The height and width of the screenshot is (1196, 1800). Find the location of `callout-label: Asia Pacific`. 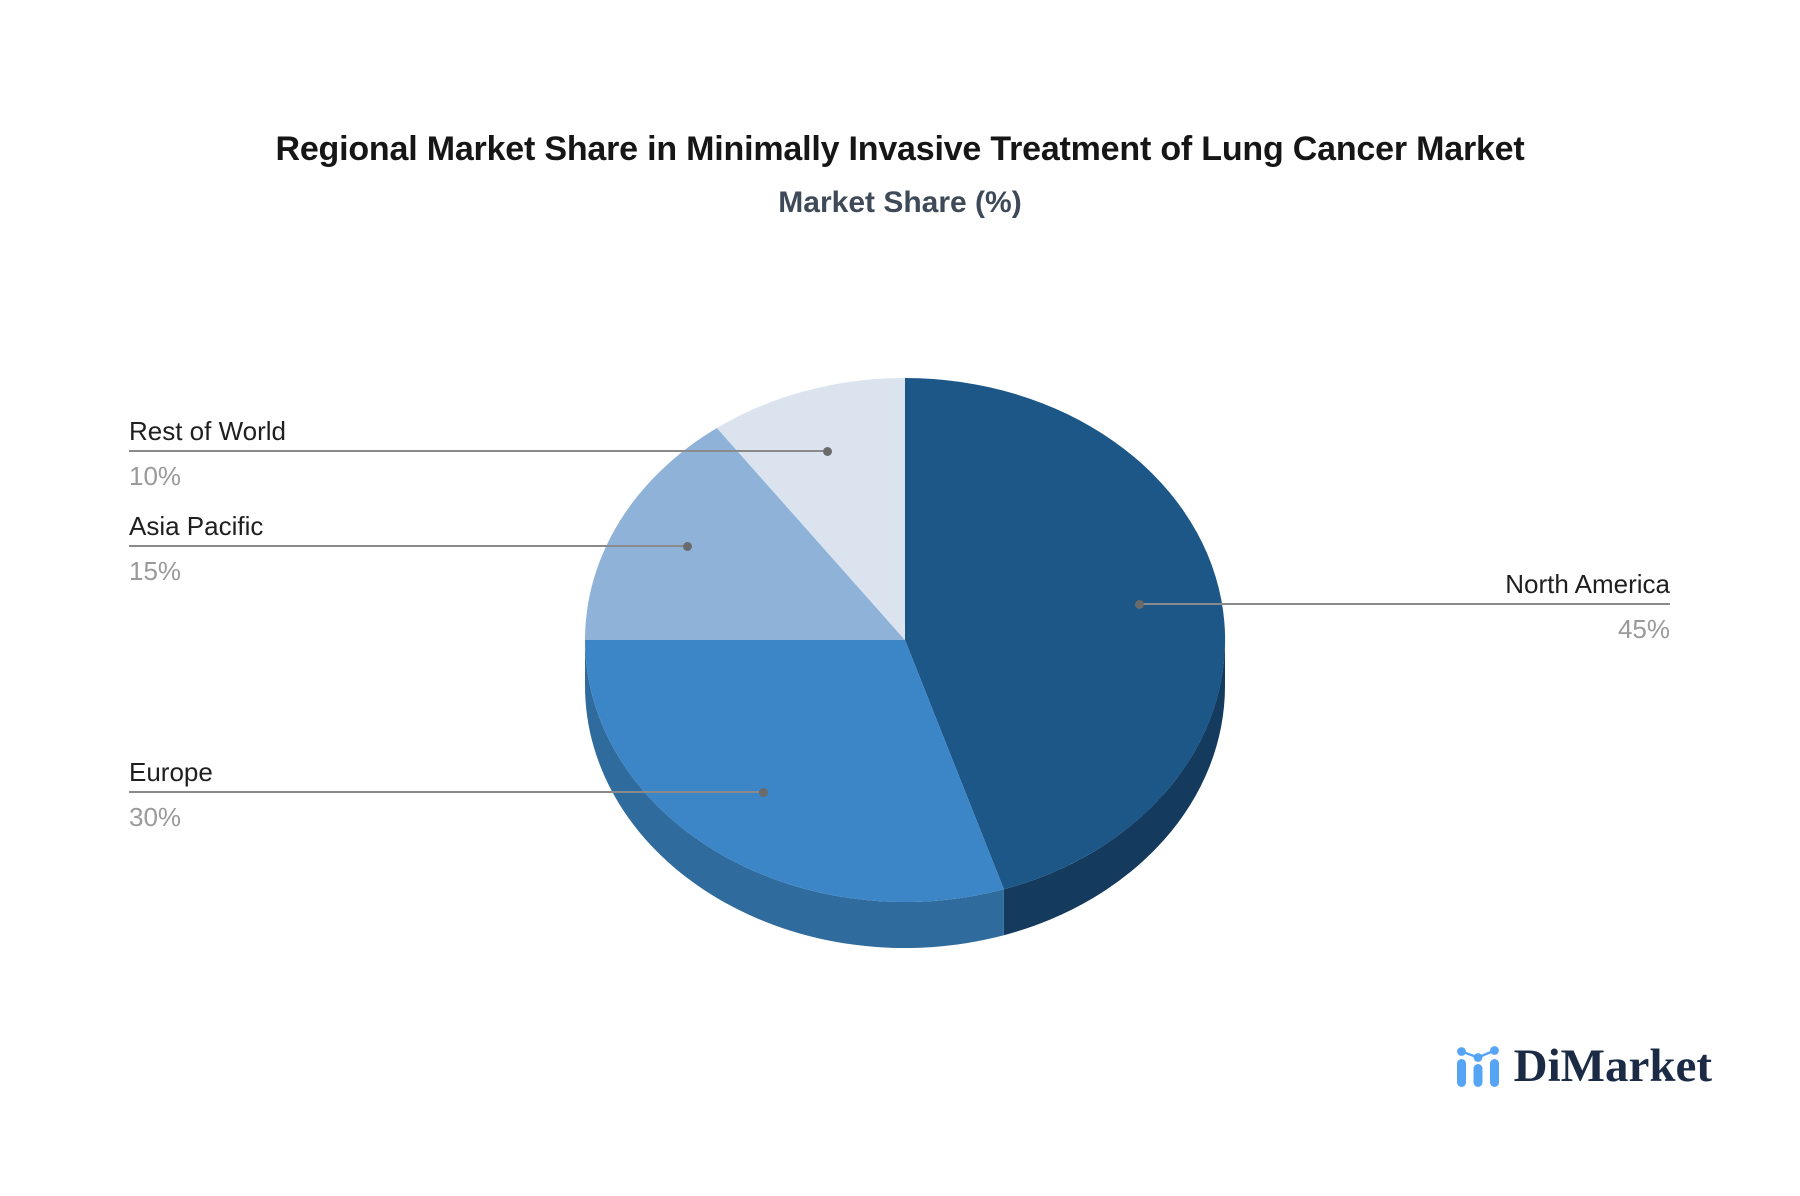

callout-label: Asia Pacific is located at coordinates (196, 526).